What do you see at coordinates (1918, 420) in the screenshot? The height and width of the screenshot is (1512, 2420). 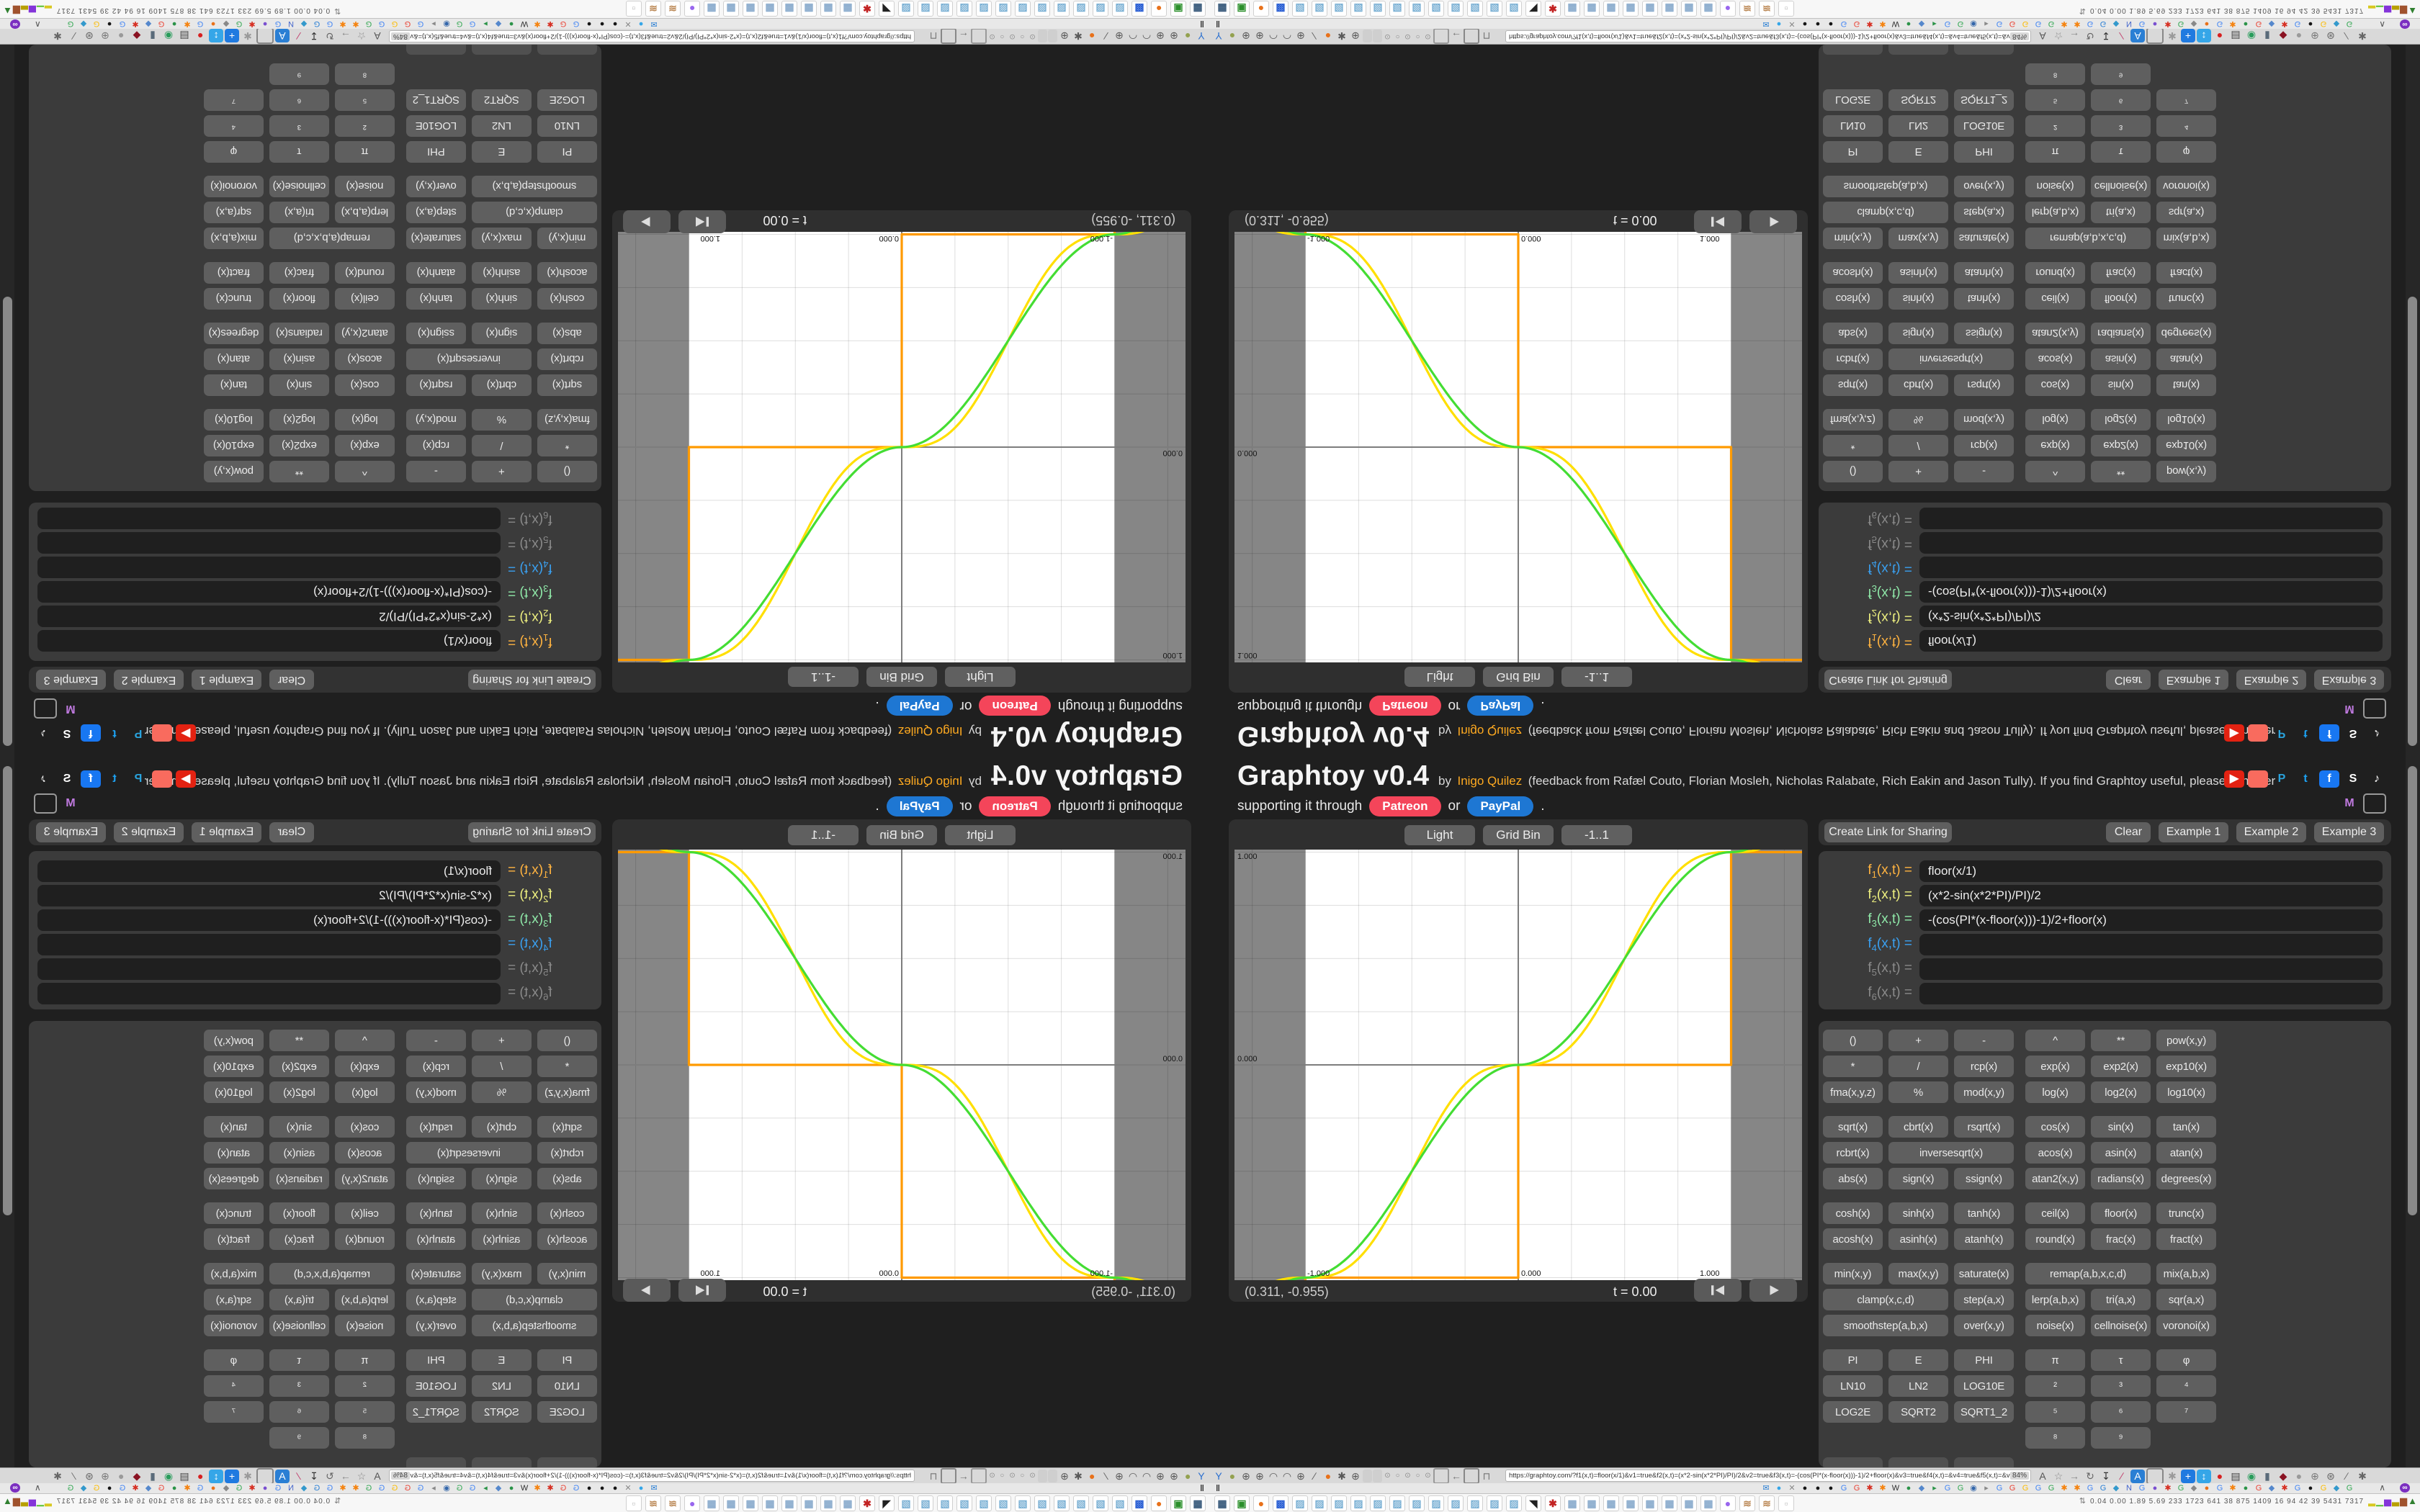 I see `fn-button-: %` at bounding box center [1918, 420].